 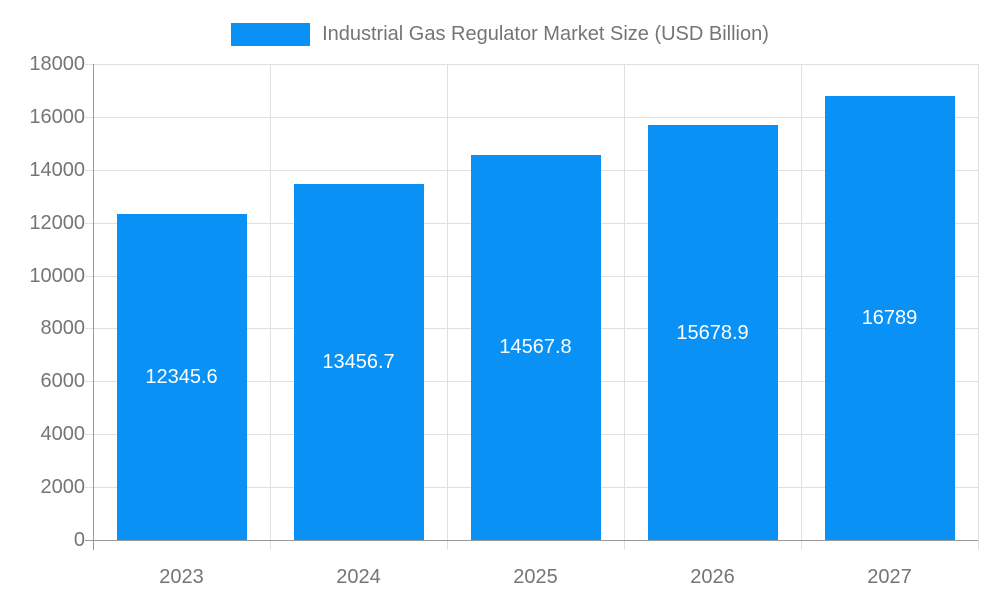 I want to click on y-axis-tick-label: 16000, so click(x=57, y=116).